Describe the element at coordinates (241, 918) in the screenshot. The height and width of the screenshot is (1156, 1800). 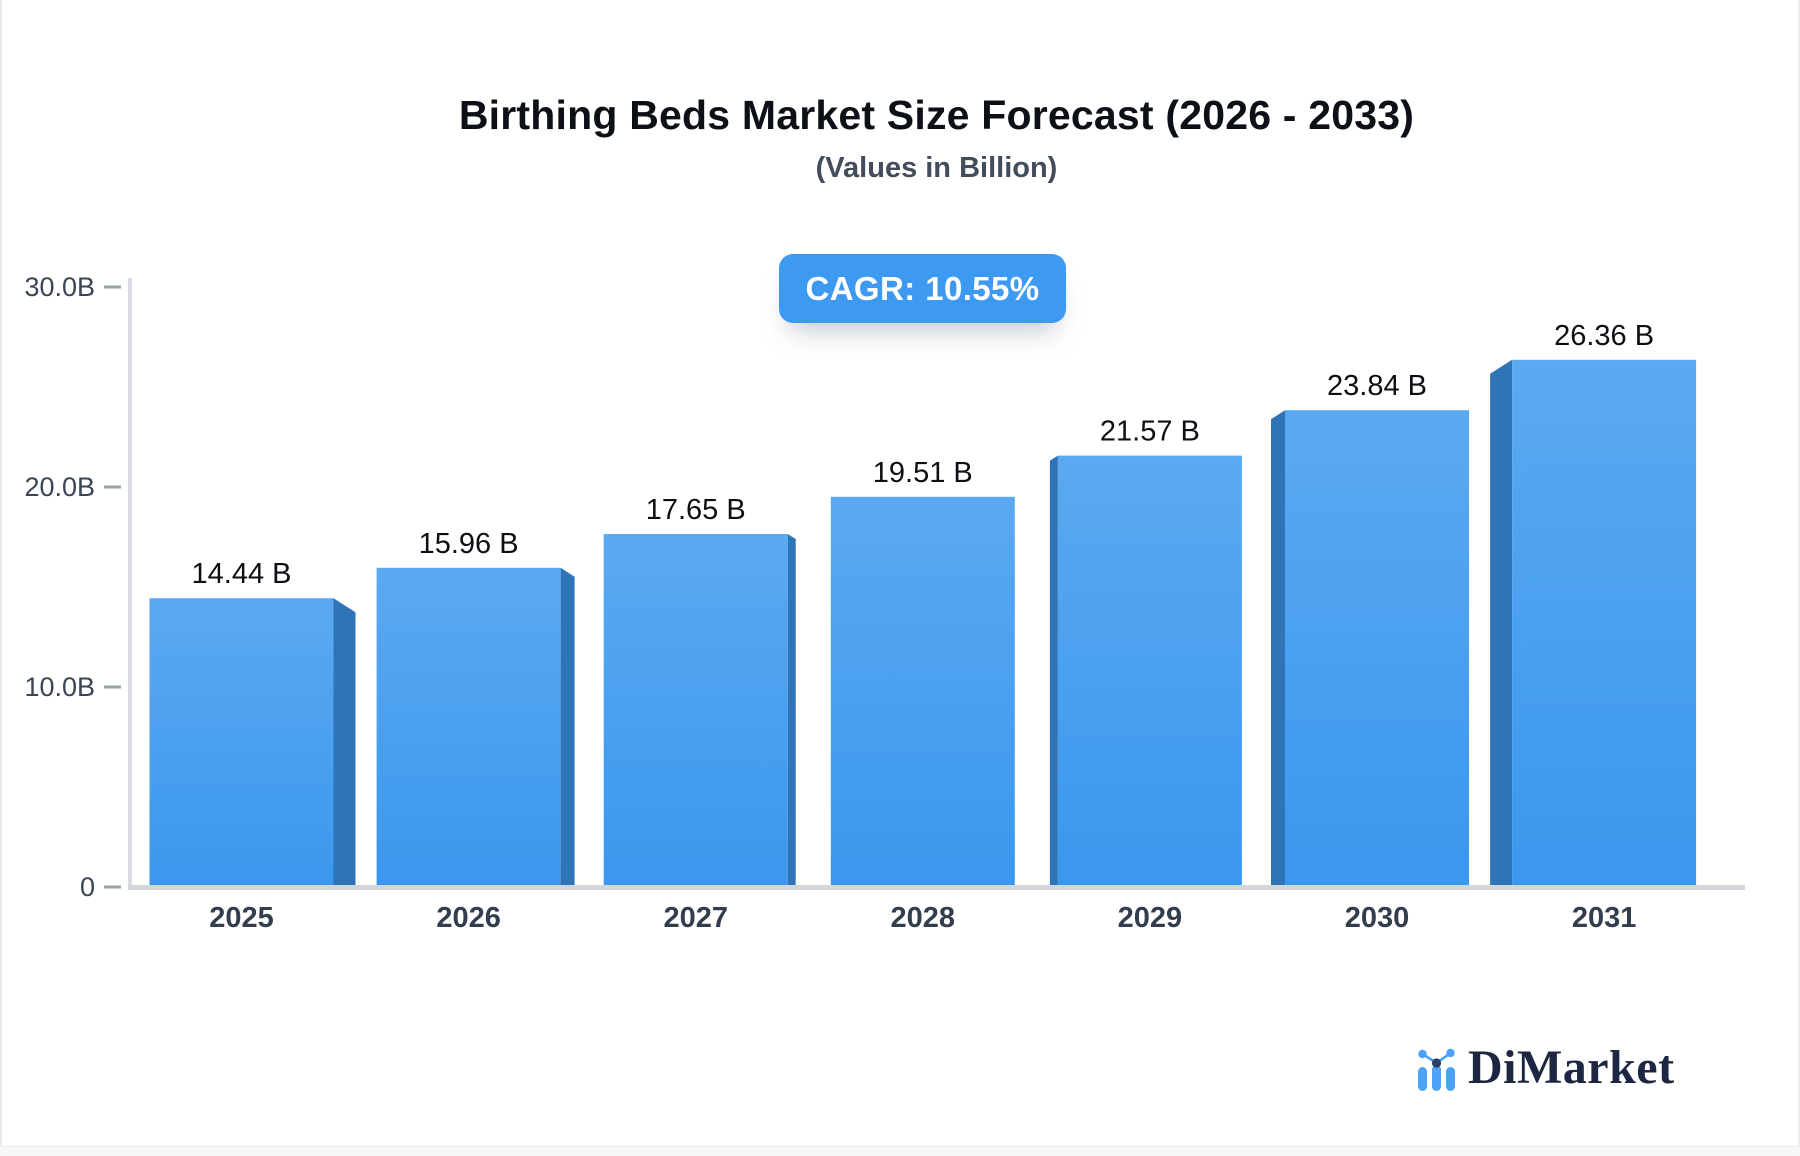
I see `x-label-2025: 2025` at that location.